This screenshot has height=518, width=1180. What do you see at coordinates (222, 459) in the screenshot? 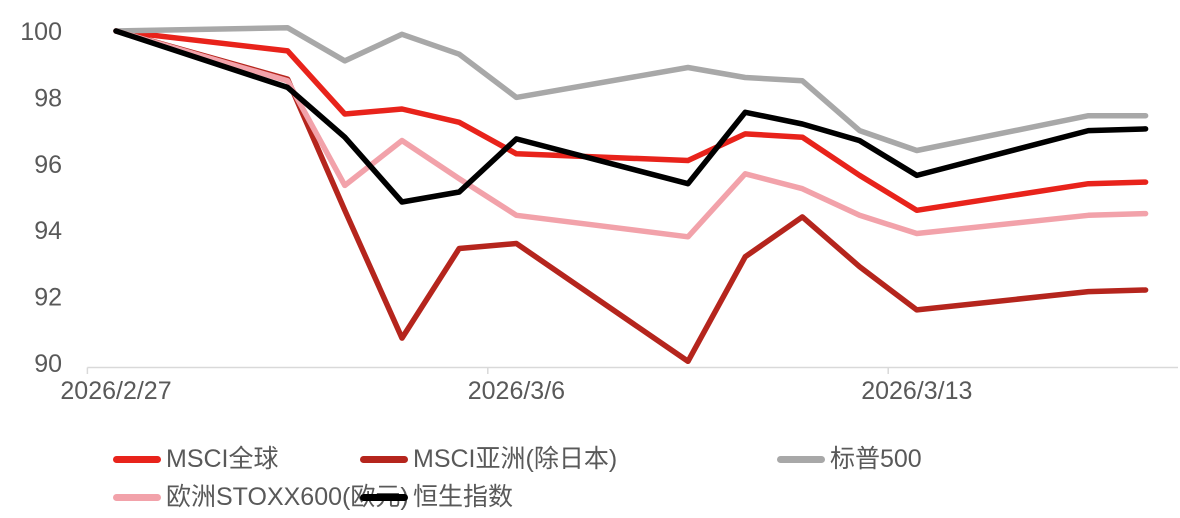
I see `legend-label-msci-world: MSCI全球` at bounding box center [222, 459].